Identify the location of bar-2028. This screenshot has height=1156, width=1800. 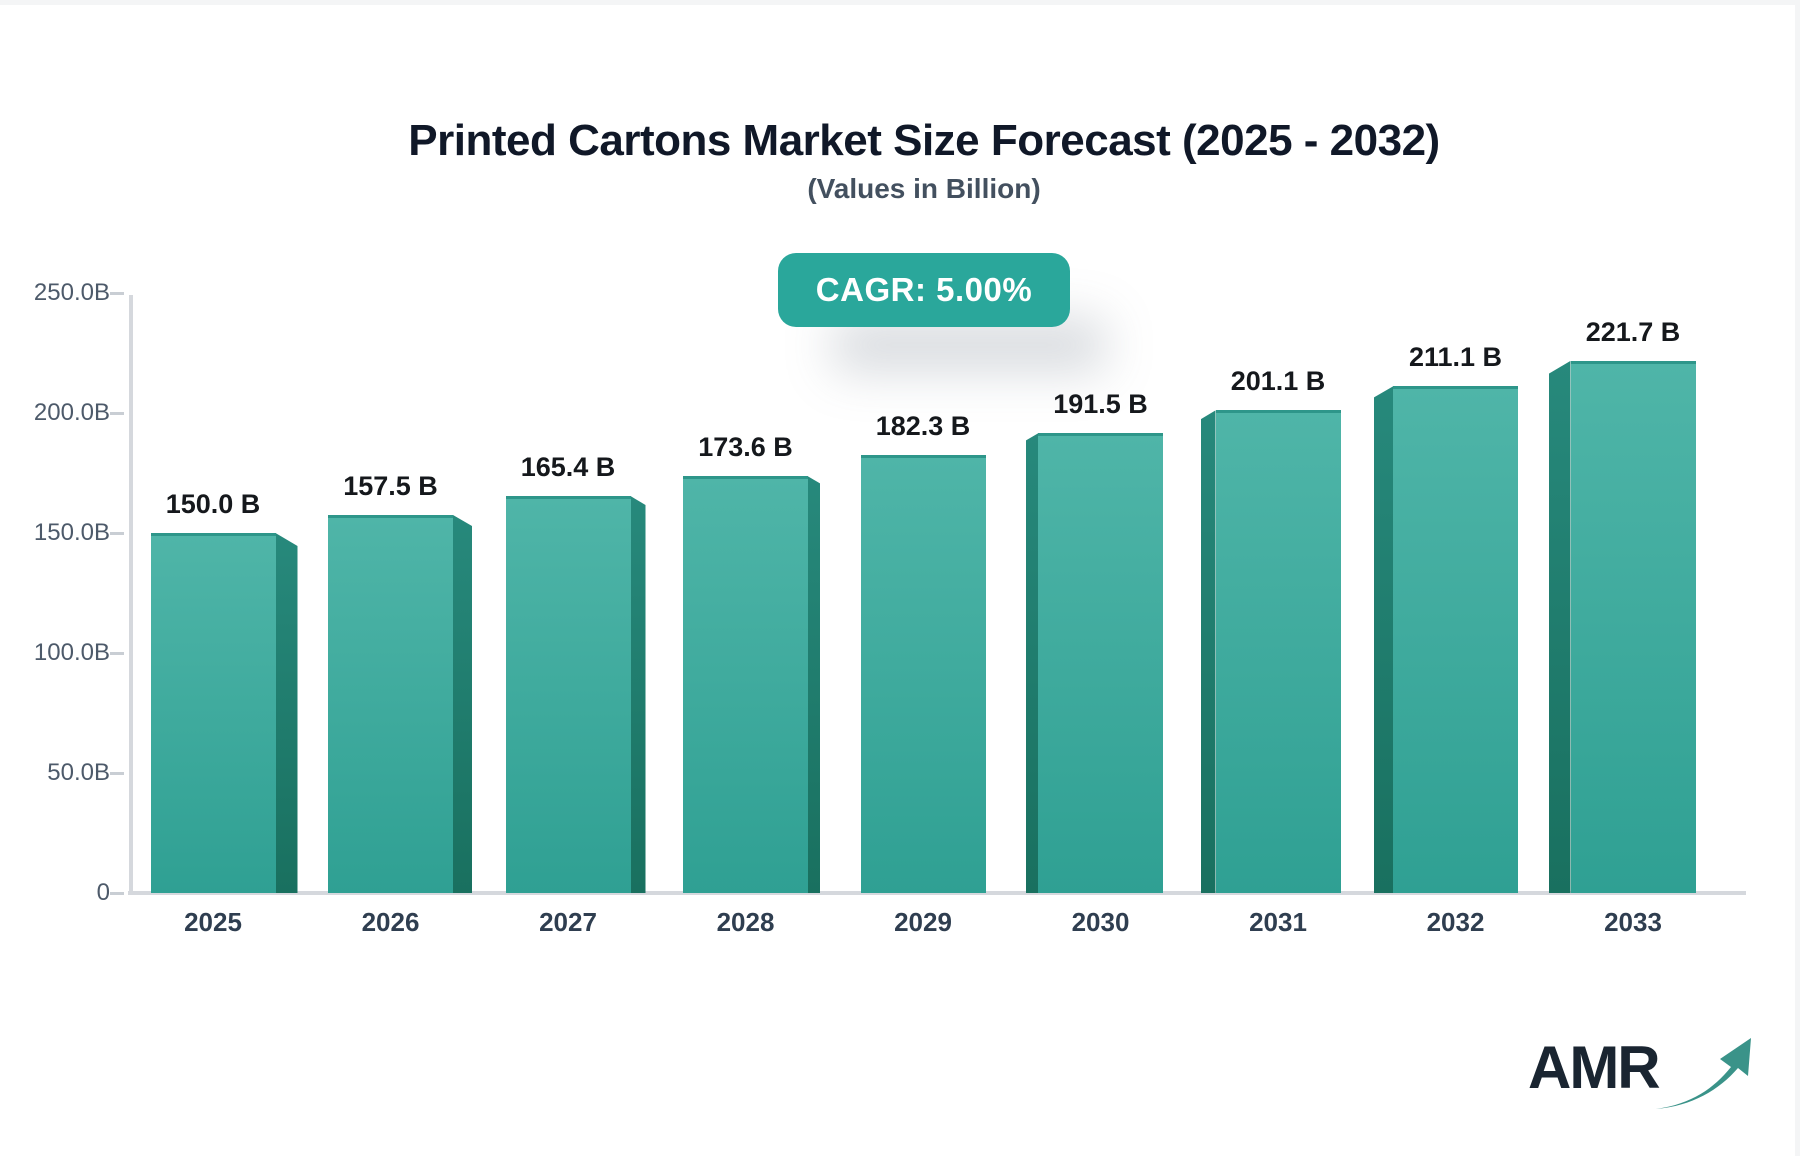
(745, 684).